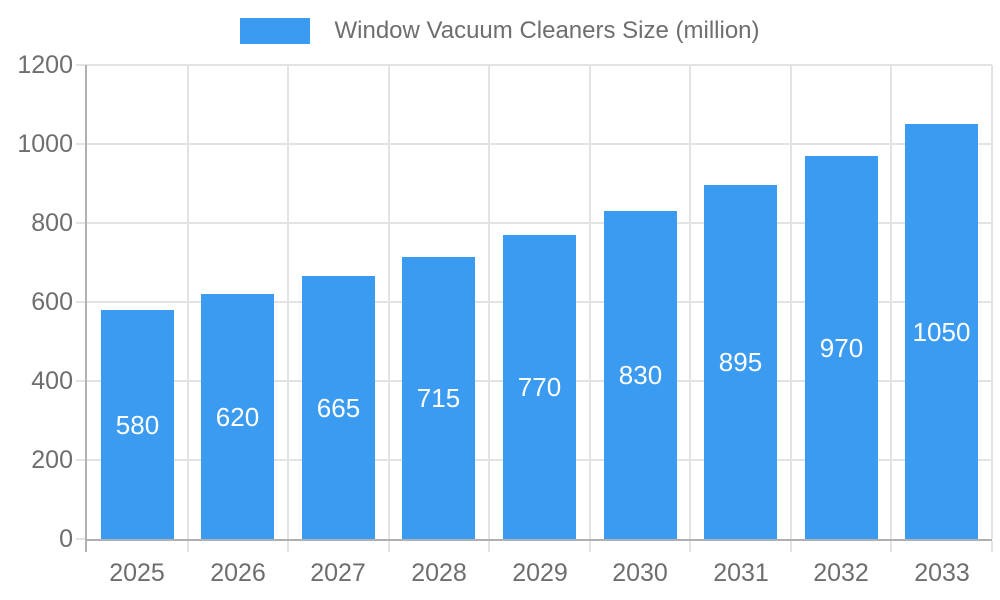 This screenshot has width=1000, height=600. Describe the element at coordinates (52, 223) in the screenshot. I see `y-axis-tick-label: 800` at that location.